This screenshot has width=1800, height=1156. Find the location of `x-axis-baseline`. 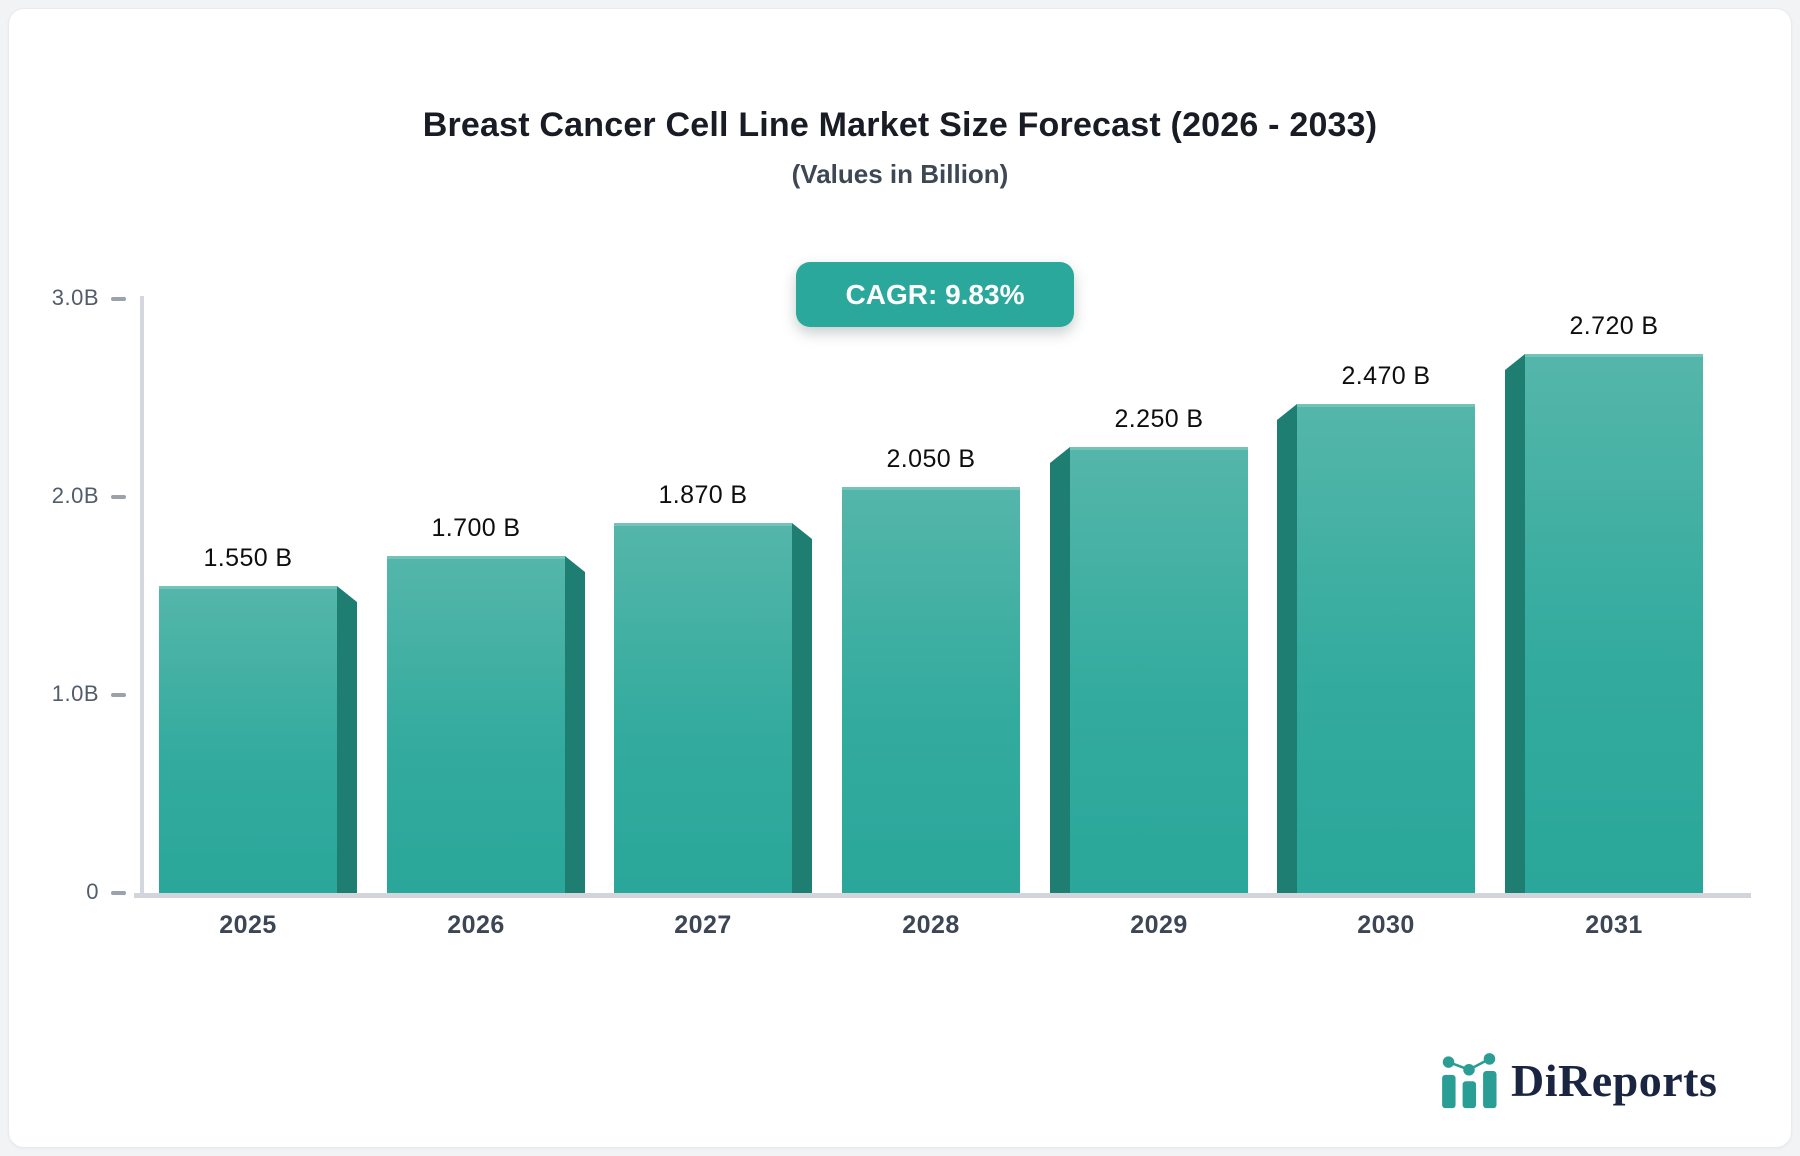

x-axis-baseline is located at coordinates (942, 895).